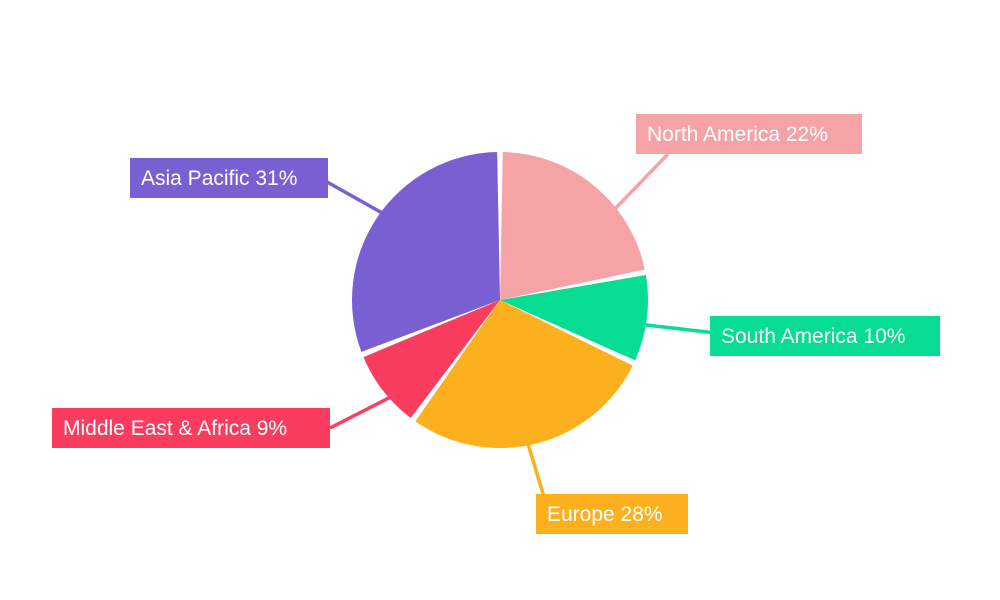  What do you see at coordinates (229, 178) in the screenshot?
I see `pie-label-asia-pacific: Asia Pacific 31%` at bounding box center [229, 178].